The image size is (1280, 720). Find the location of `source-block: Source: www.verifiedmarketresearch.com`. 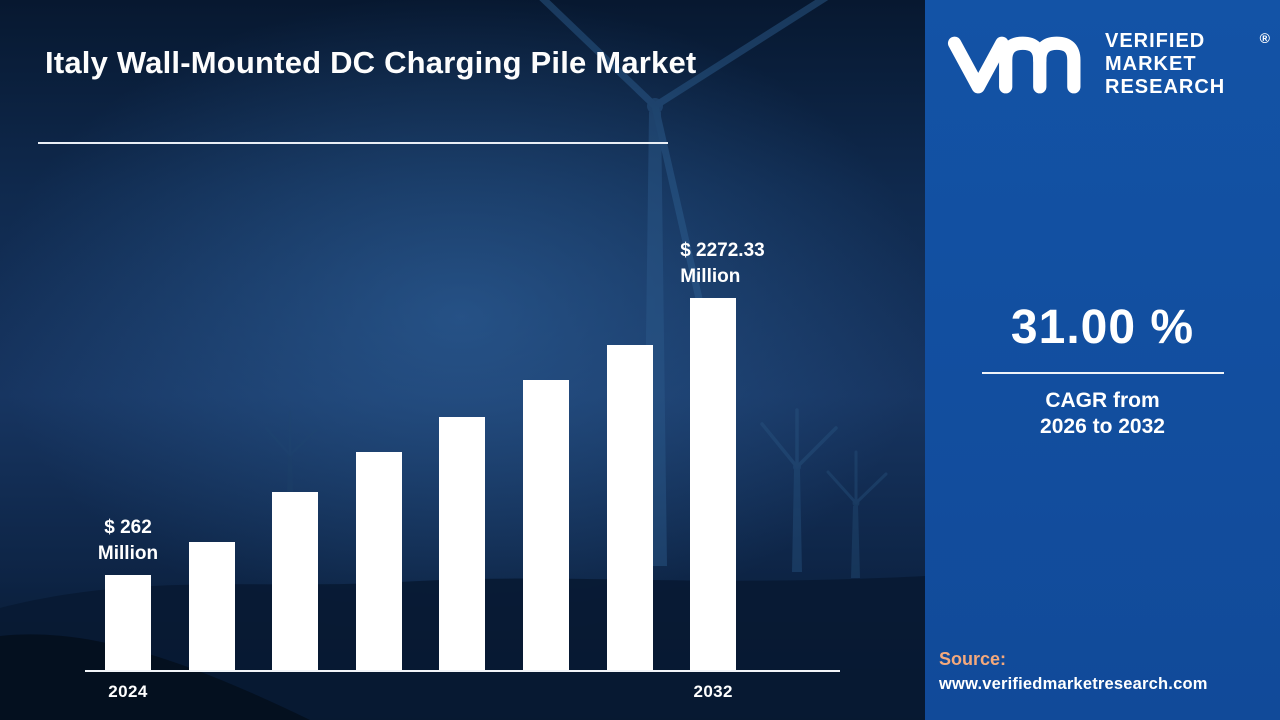

source-block: Source: www.verifiedmarketresearch.com is located at coordinates (1073, 671).